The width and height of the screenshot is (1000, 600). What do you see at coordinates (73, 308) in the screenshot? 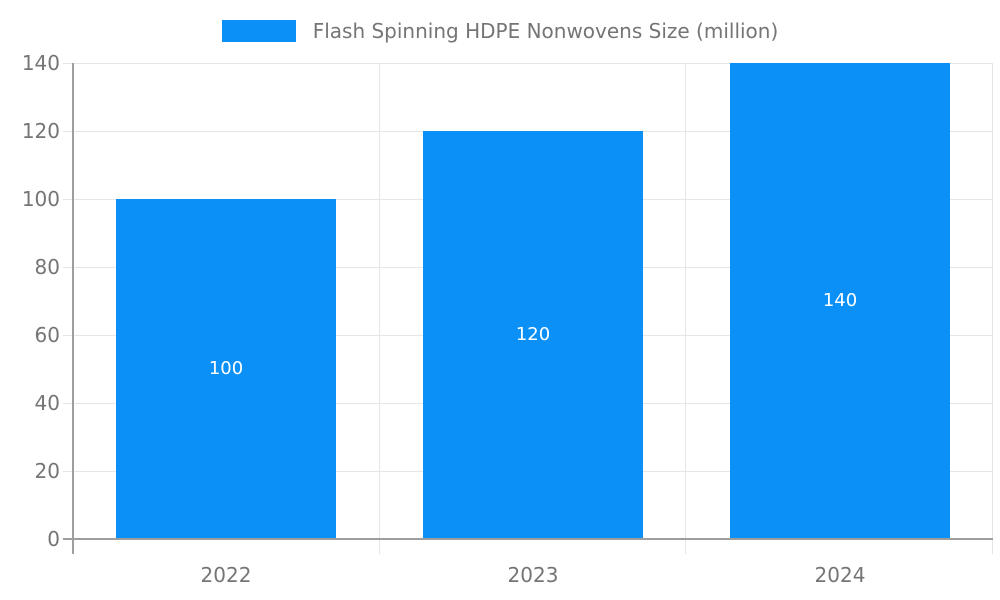
I see `y-axis-line` at bounding box center [73, 308].